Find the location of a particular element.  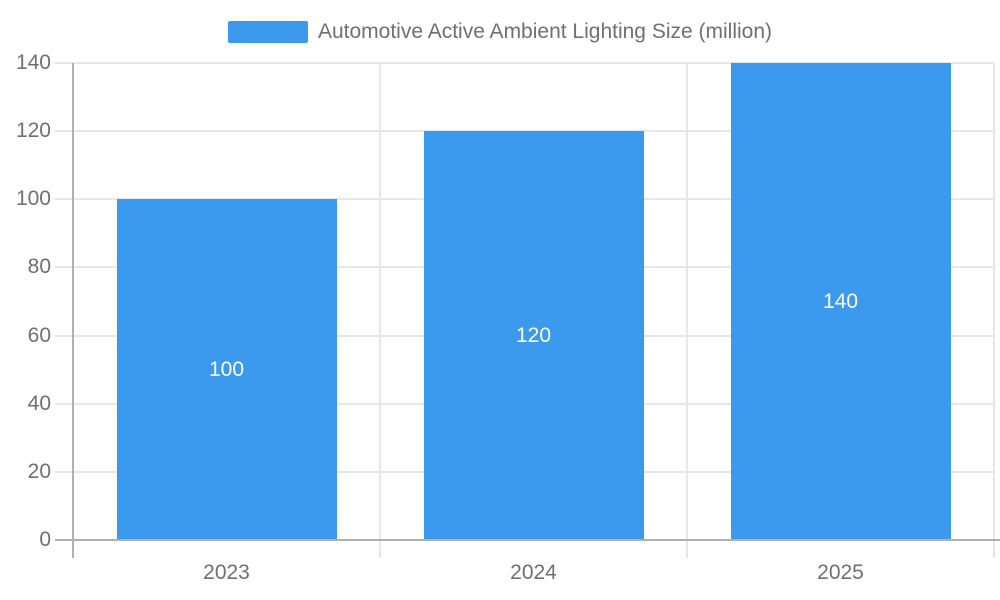

y-axis-line is located at coordinates (73, 310).